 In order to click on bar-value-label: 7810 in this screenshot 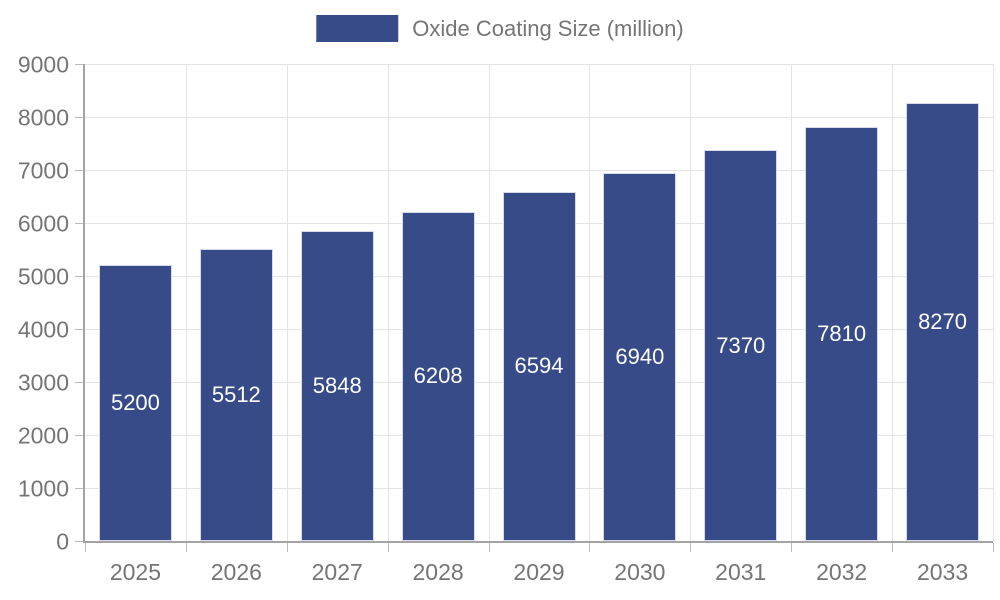, I will do `click(842, 334)`.